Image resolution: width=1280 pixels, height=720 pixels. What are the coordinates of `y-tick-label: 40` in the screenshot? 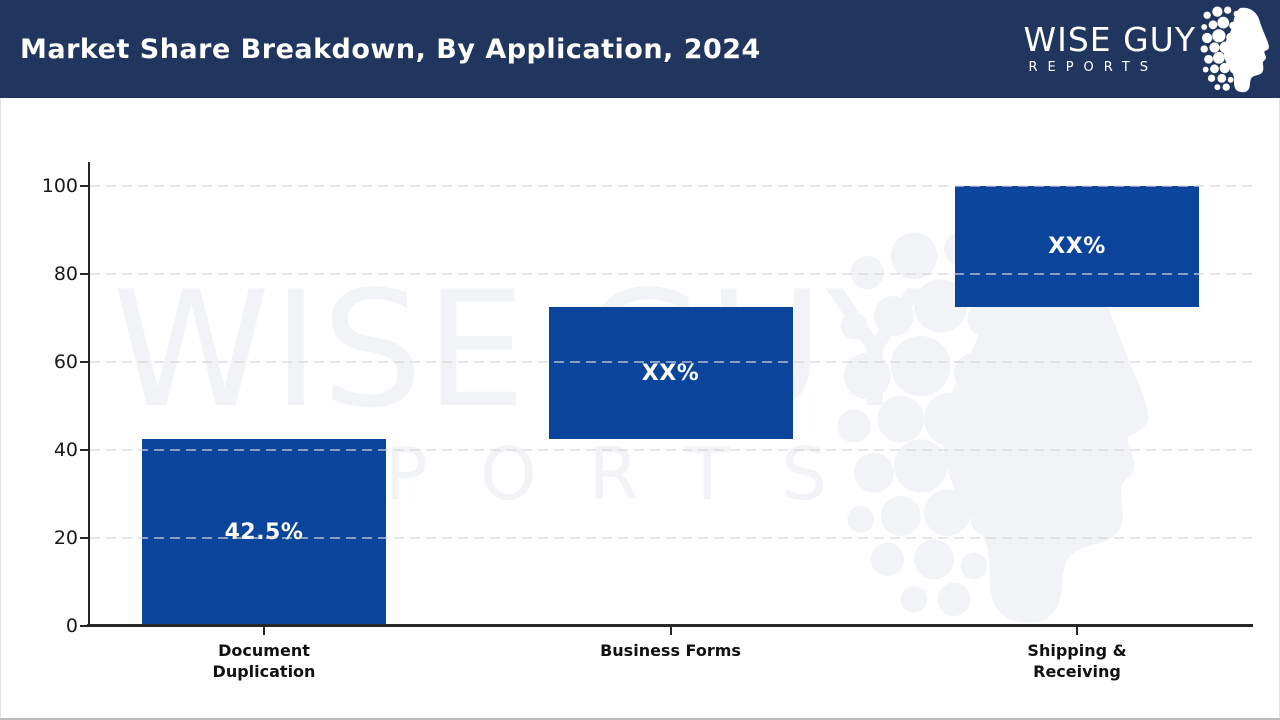 It's located at (65, 450).